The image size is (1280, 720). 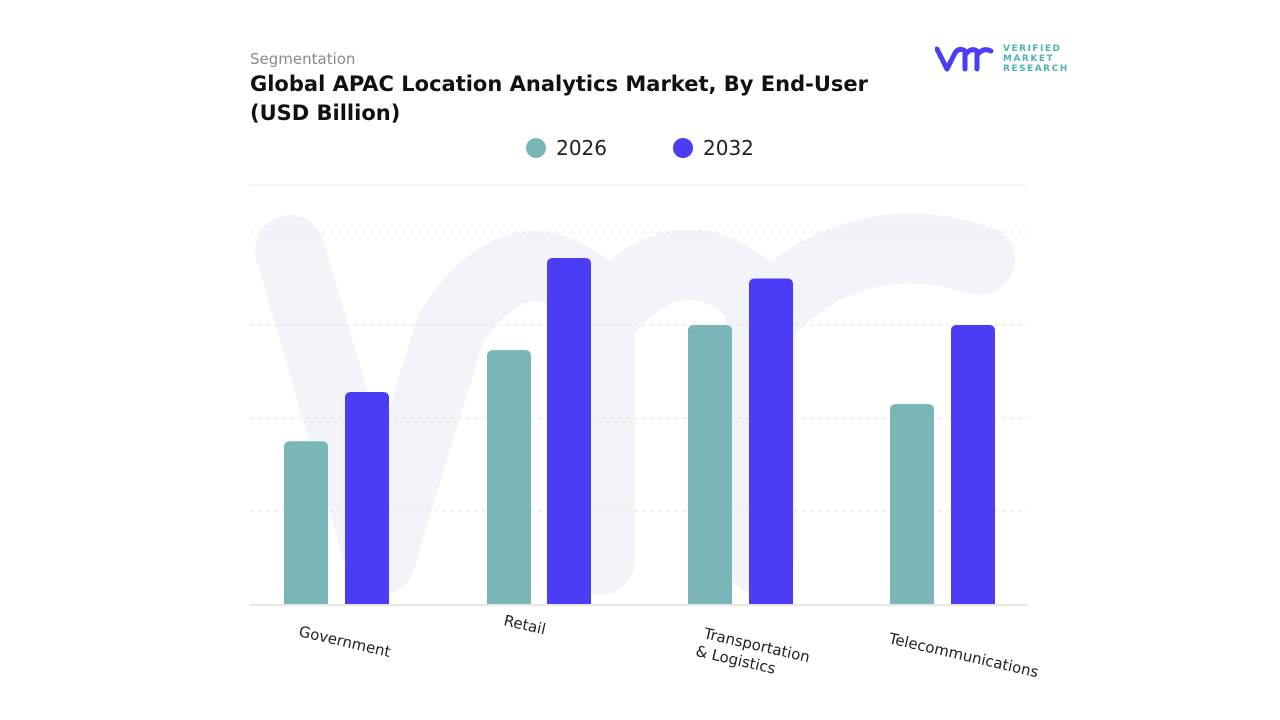 I want to click on x-tick-label: Transportation& Logistics, so click(x=753, y=653).